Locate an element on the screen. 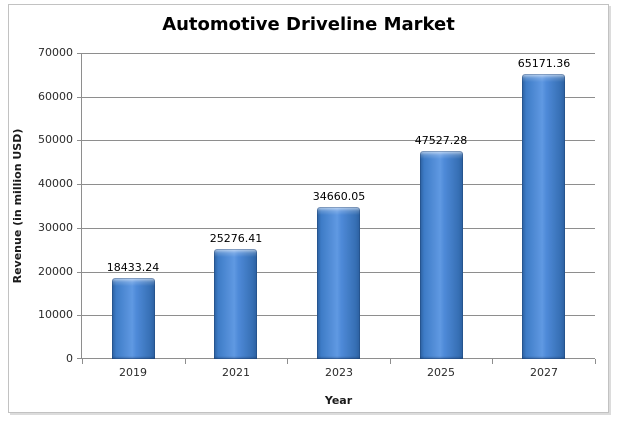 This screenshot has width=617, height=426. y-tick-label: 70000 is located at coordinates (55, 52).